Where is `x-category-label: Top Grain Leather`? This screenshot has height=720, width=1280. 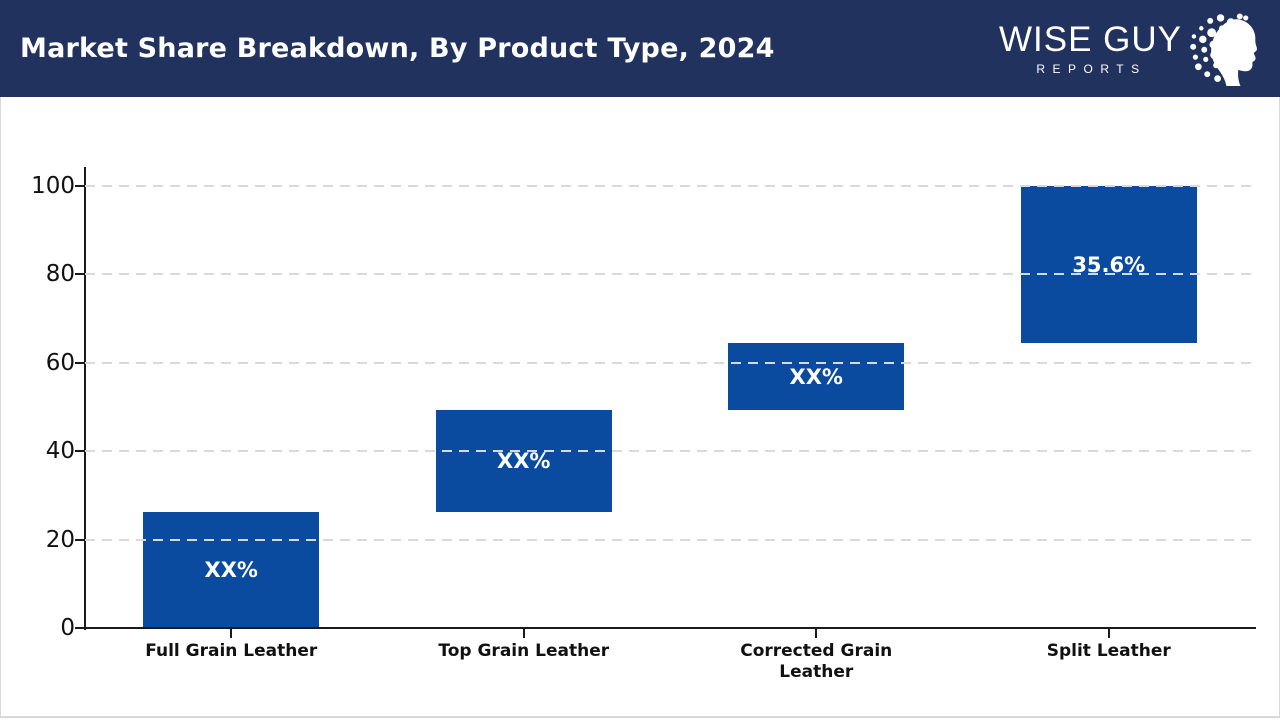
x-category-label: Top Grain Leather is located at coordinates (524, 651).